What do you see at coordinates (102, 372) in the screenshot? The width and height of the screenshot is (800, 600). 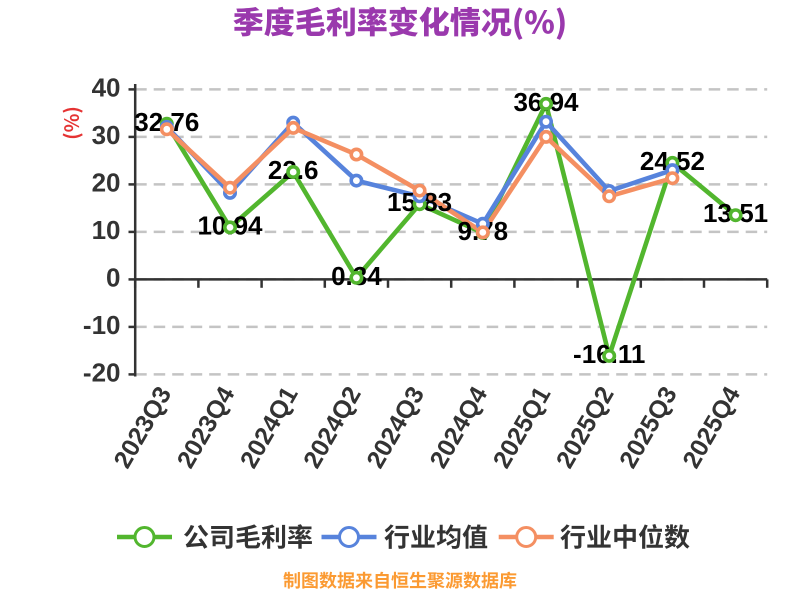 I see `svg-text: -20` at bounding box center [102, 372].